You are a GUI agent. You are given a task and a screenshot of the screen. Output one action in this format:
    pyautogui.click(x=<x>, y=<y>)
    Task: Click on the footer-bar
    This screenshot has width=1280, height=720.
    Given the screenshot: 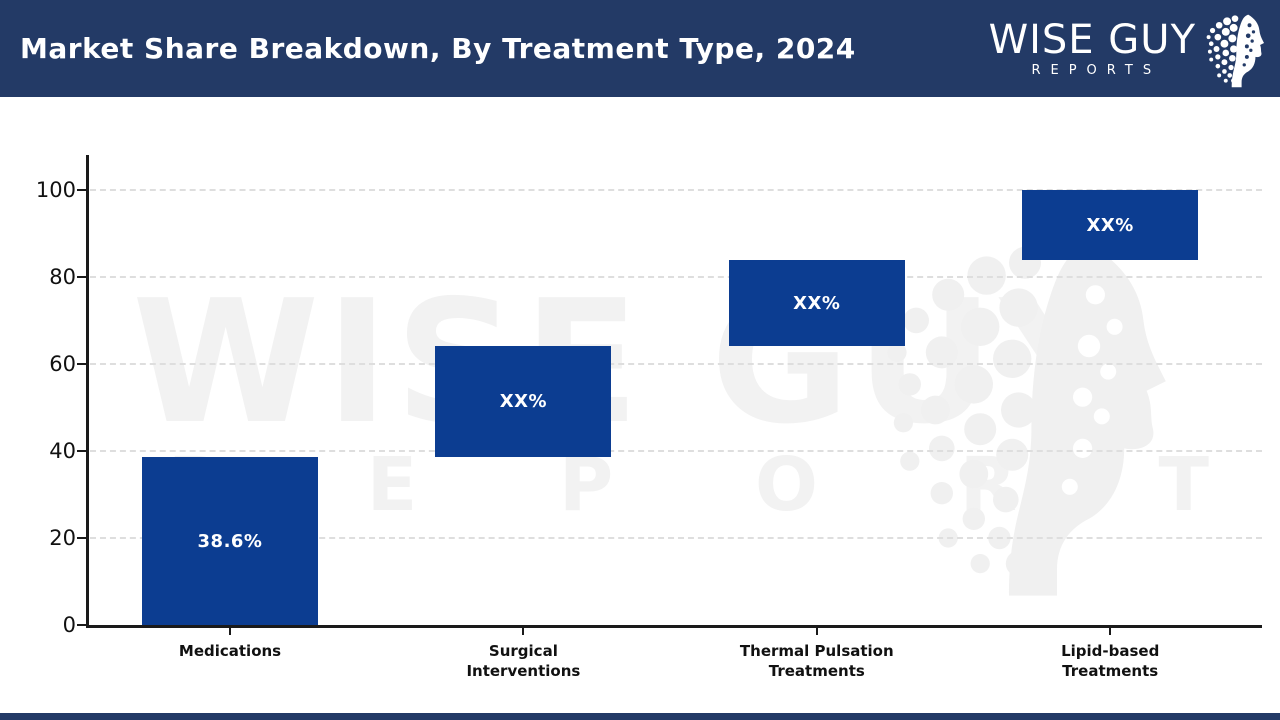 What is the action you would take?
    pyautogui.click(x=640, y=716)
    